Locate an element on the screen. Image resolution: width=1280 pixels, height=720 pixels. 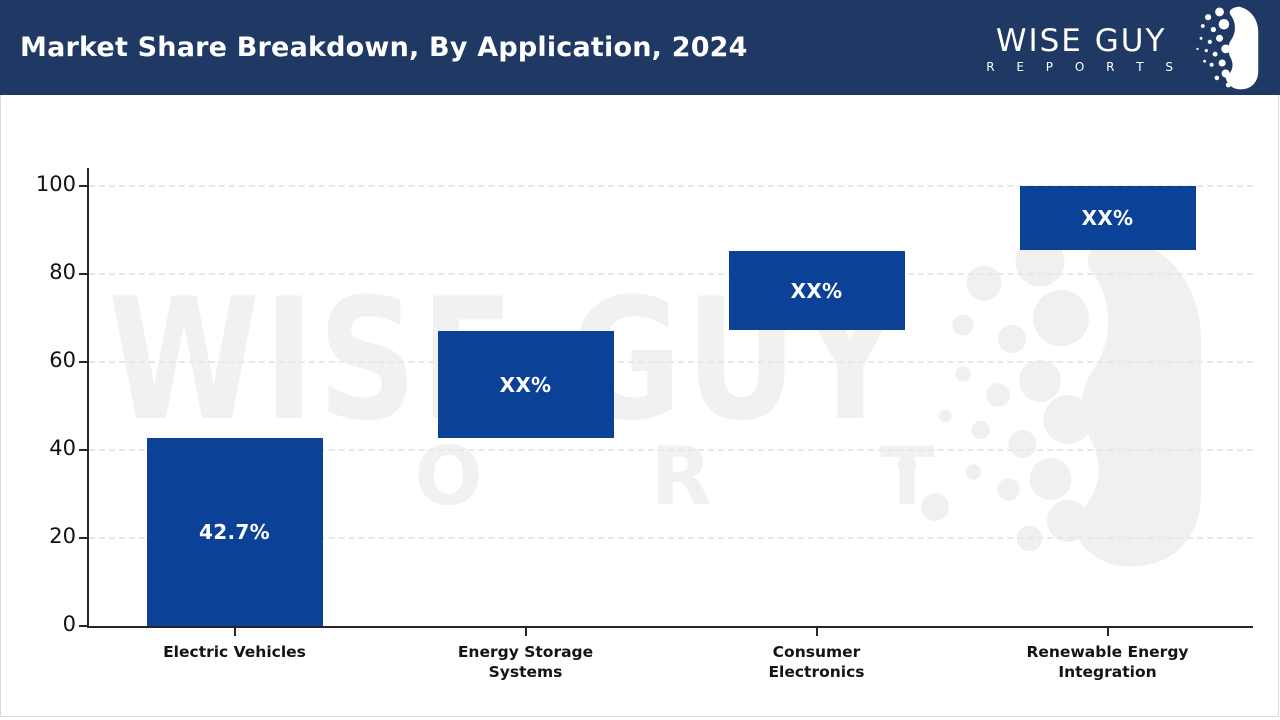
x-axis-category-label: Energy Storage Systems is located at coordinates (526, 662).